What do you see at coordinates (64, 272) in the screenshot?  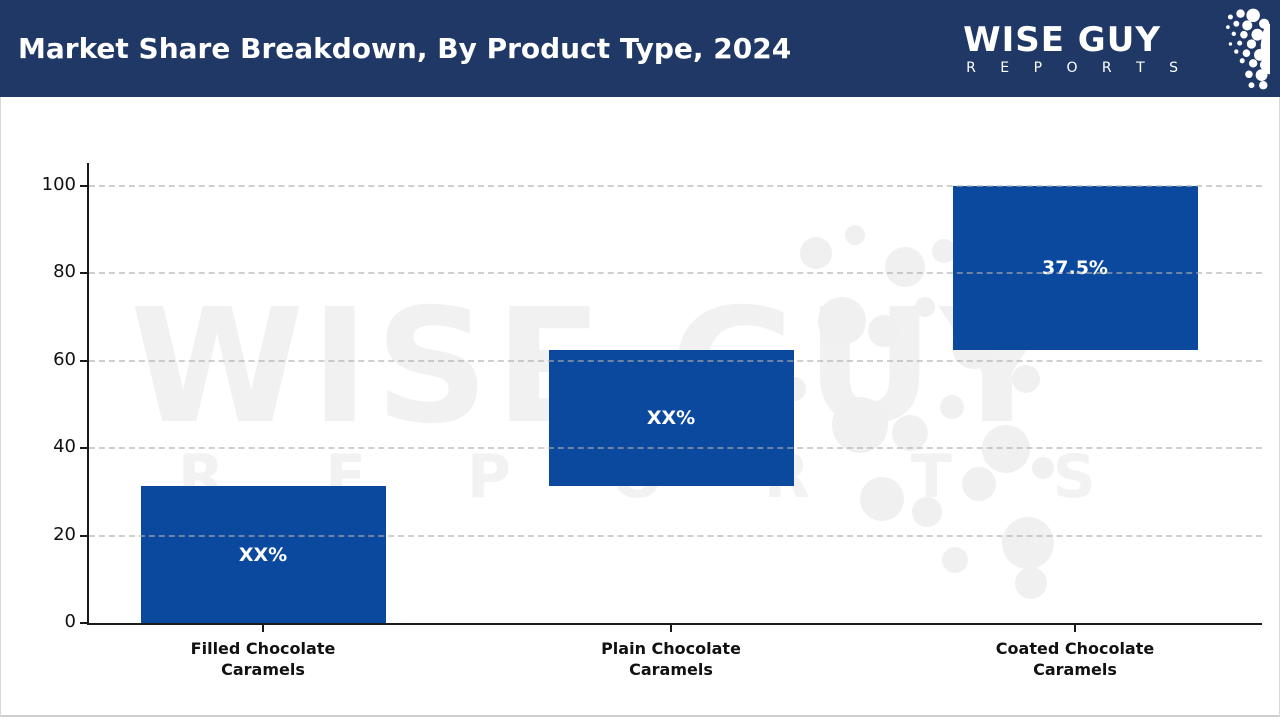 I see `y-tick-label: 80` at bounding box center [64, 272].